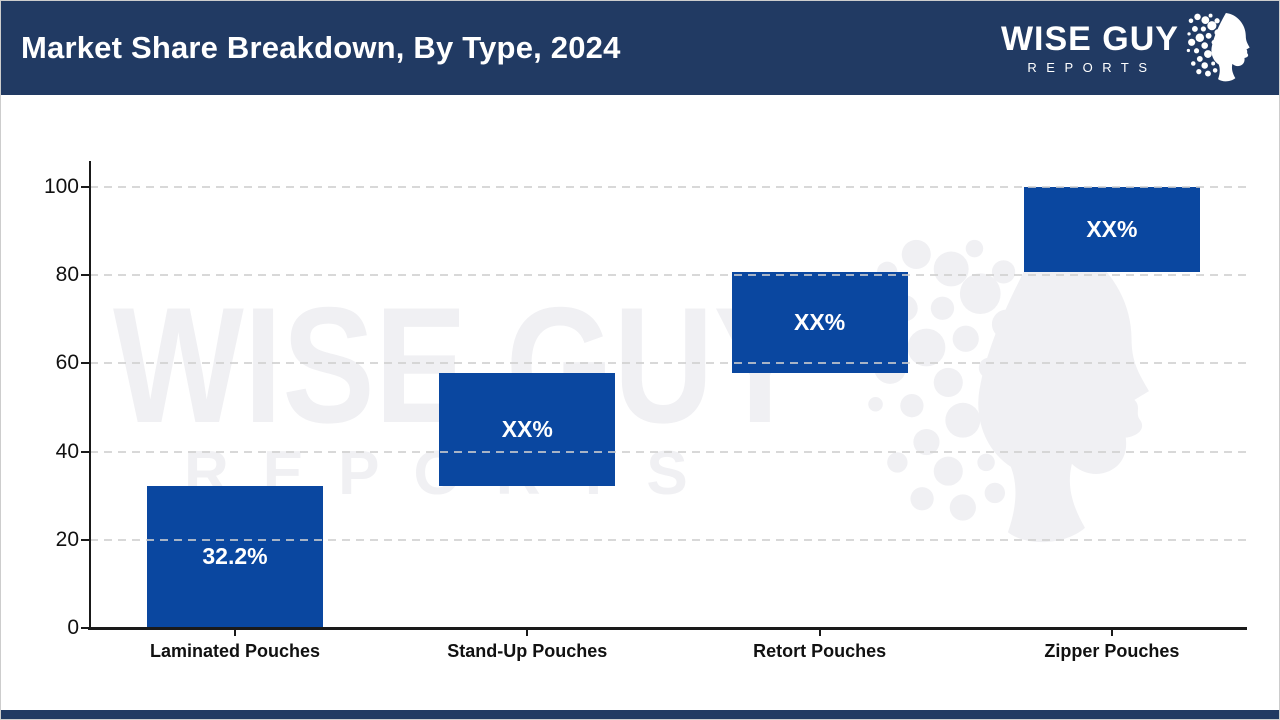  I want to click on y-tick-label: 0, so click(73, 627).